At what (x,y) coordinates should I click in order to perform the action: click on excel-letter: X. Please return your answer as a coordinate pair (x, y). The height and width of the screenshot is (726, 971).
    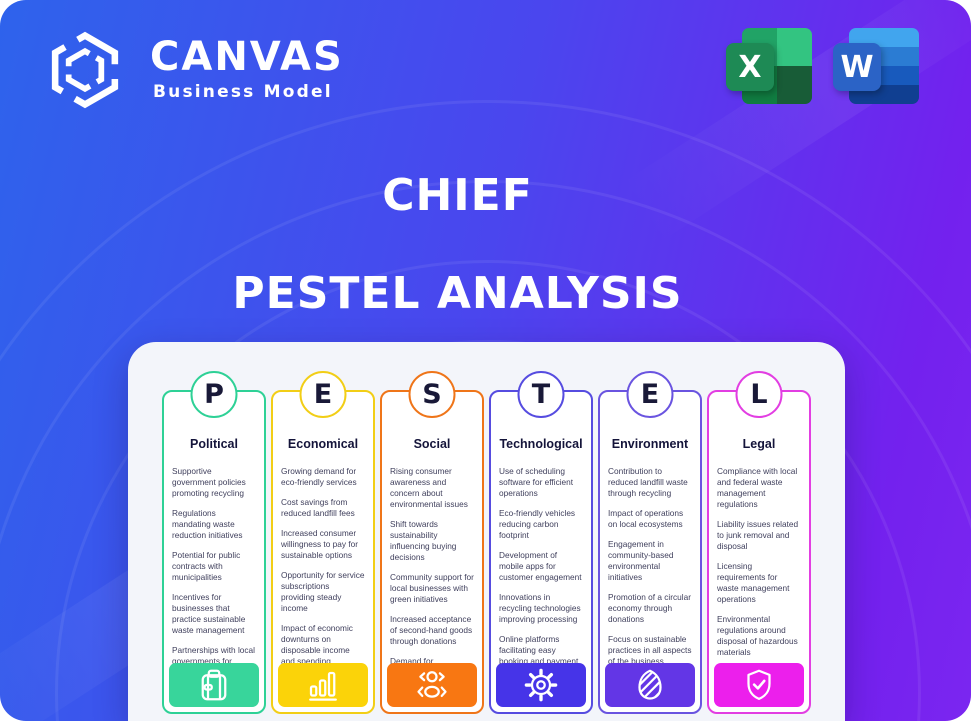
    Looking at the image, I should click on (750, 67).